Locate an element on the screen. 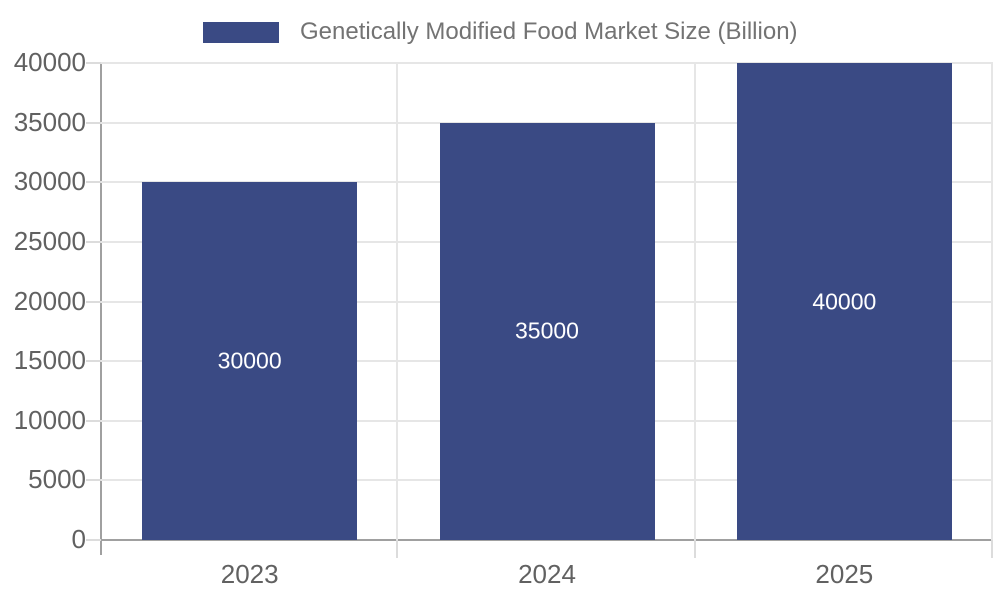 The height and width of the screenshot is (600, 1000). y-axis-tick-label: 5000 is located at coordinates (57, 479).